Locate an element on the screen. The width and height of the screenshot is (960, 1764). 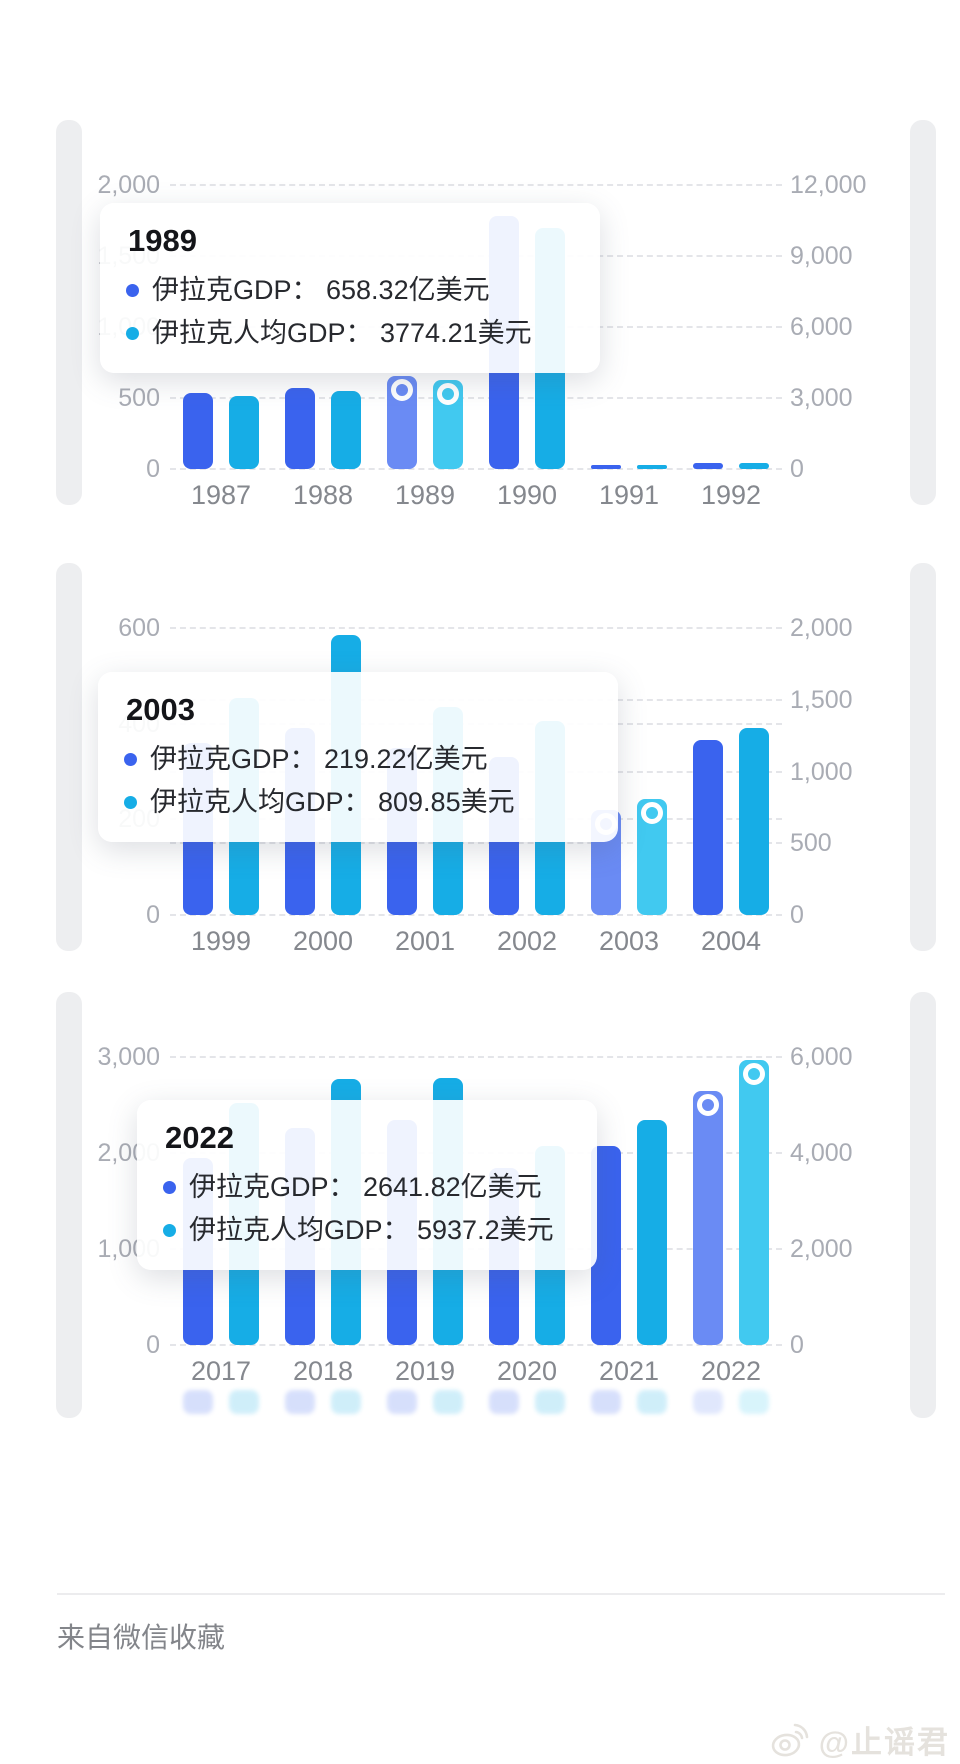
left-axis-tick: 500 is located at coordinates (139, 398).